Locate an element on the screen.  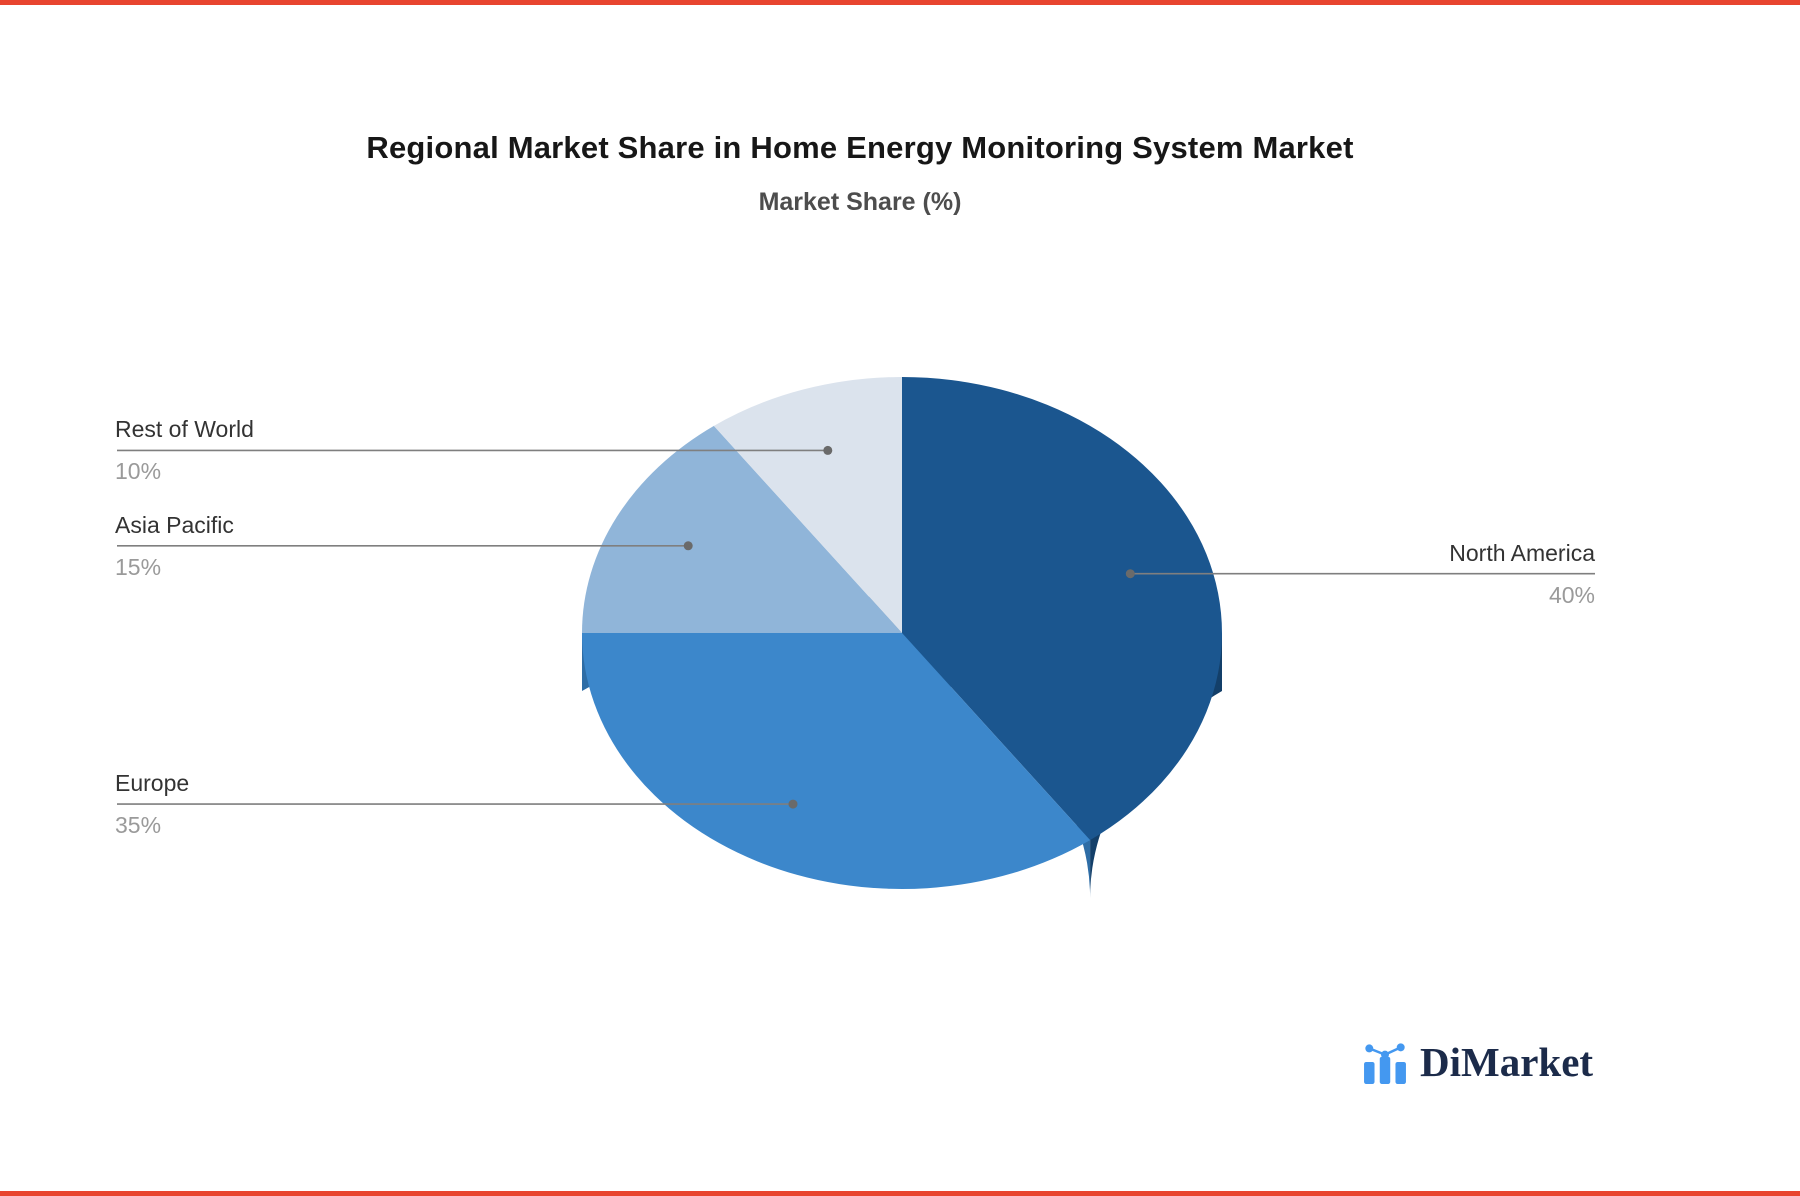
dimarket-logo-text: DiMarket is located at coordinates (1507, 1062).